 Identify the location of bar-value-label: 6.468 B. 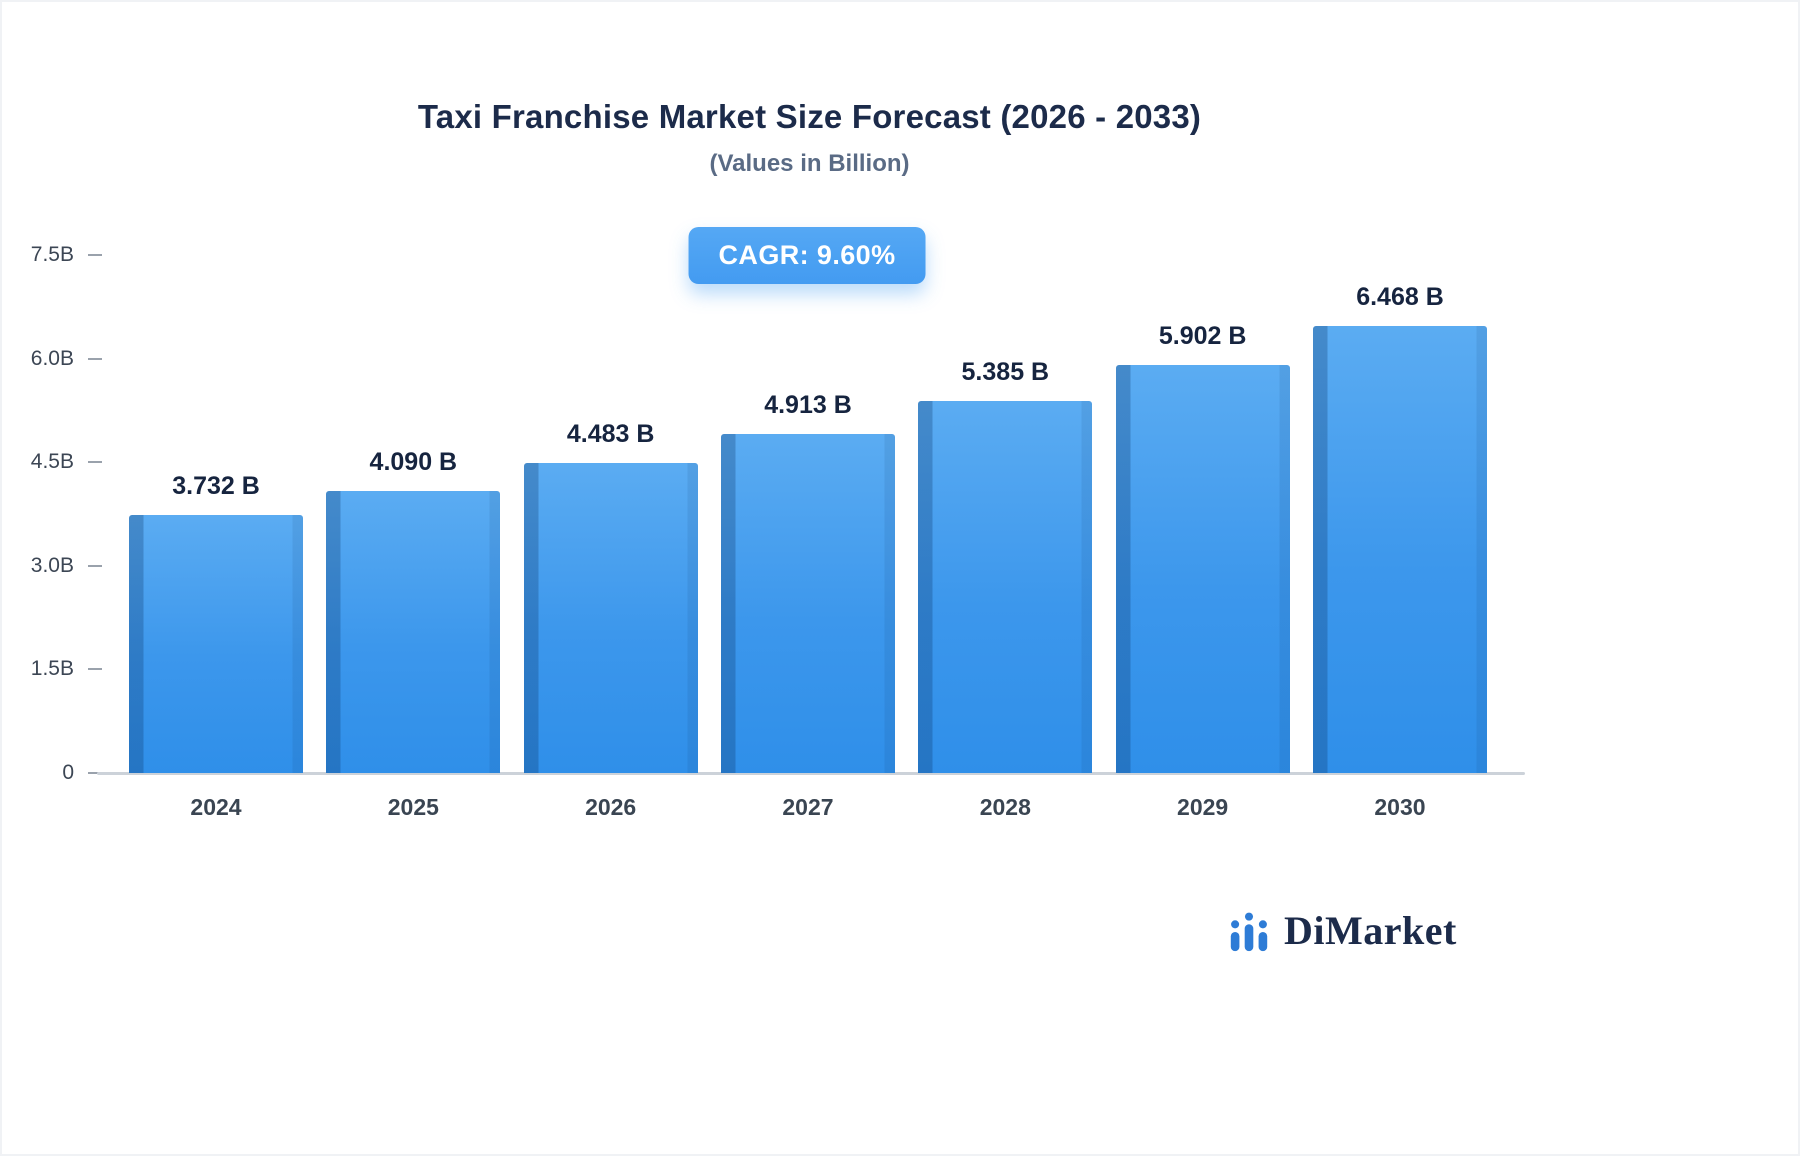
(1400, 297).